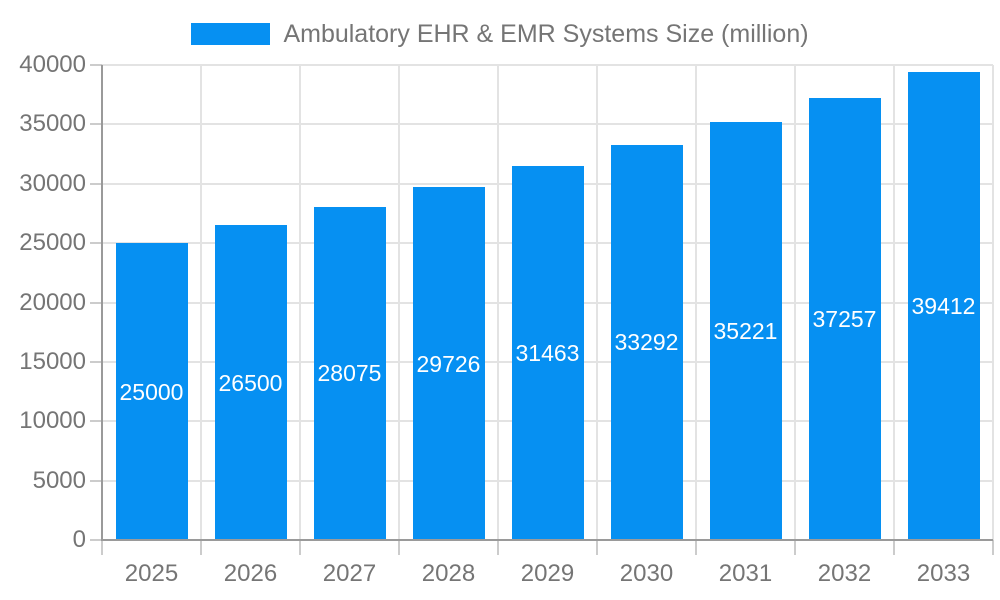 Image resolution: width=1000 pixels, height=600 pixels. Describe the element at coordinates (349, 573) in the screenshot. I see `x-tick-label: 2027` at that location.